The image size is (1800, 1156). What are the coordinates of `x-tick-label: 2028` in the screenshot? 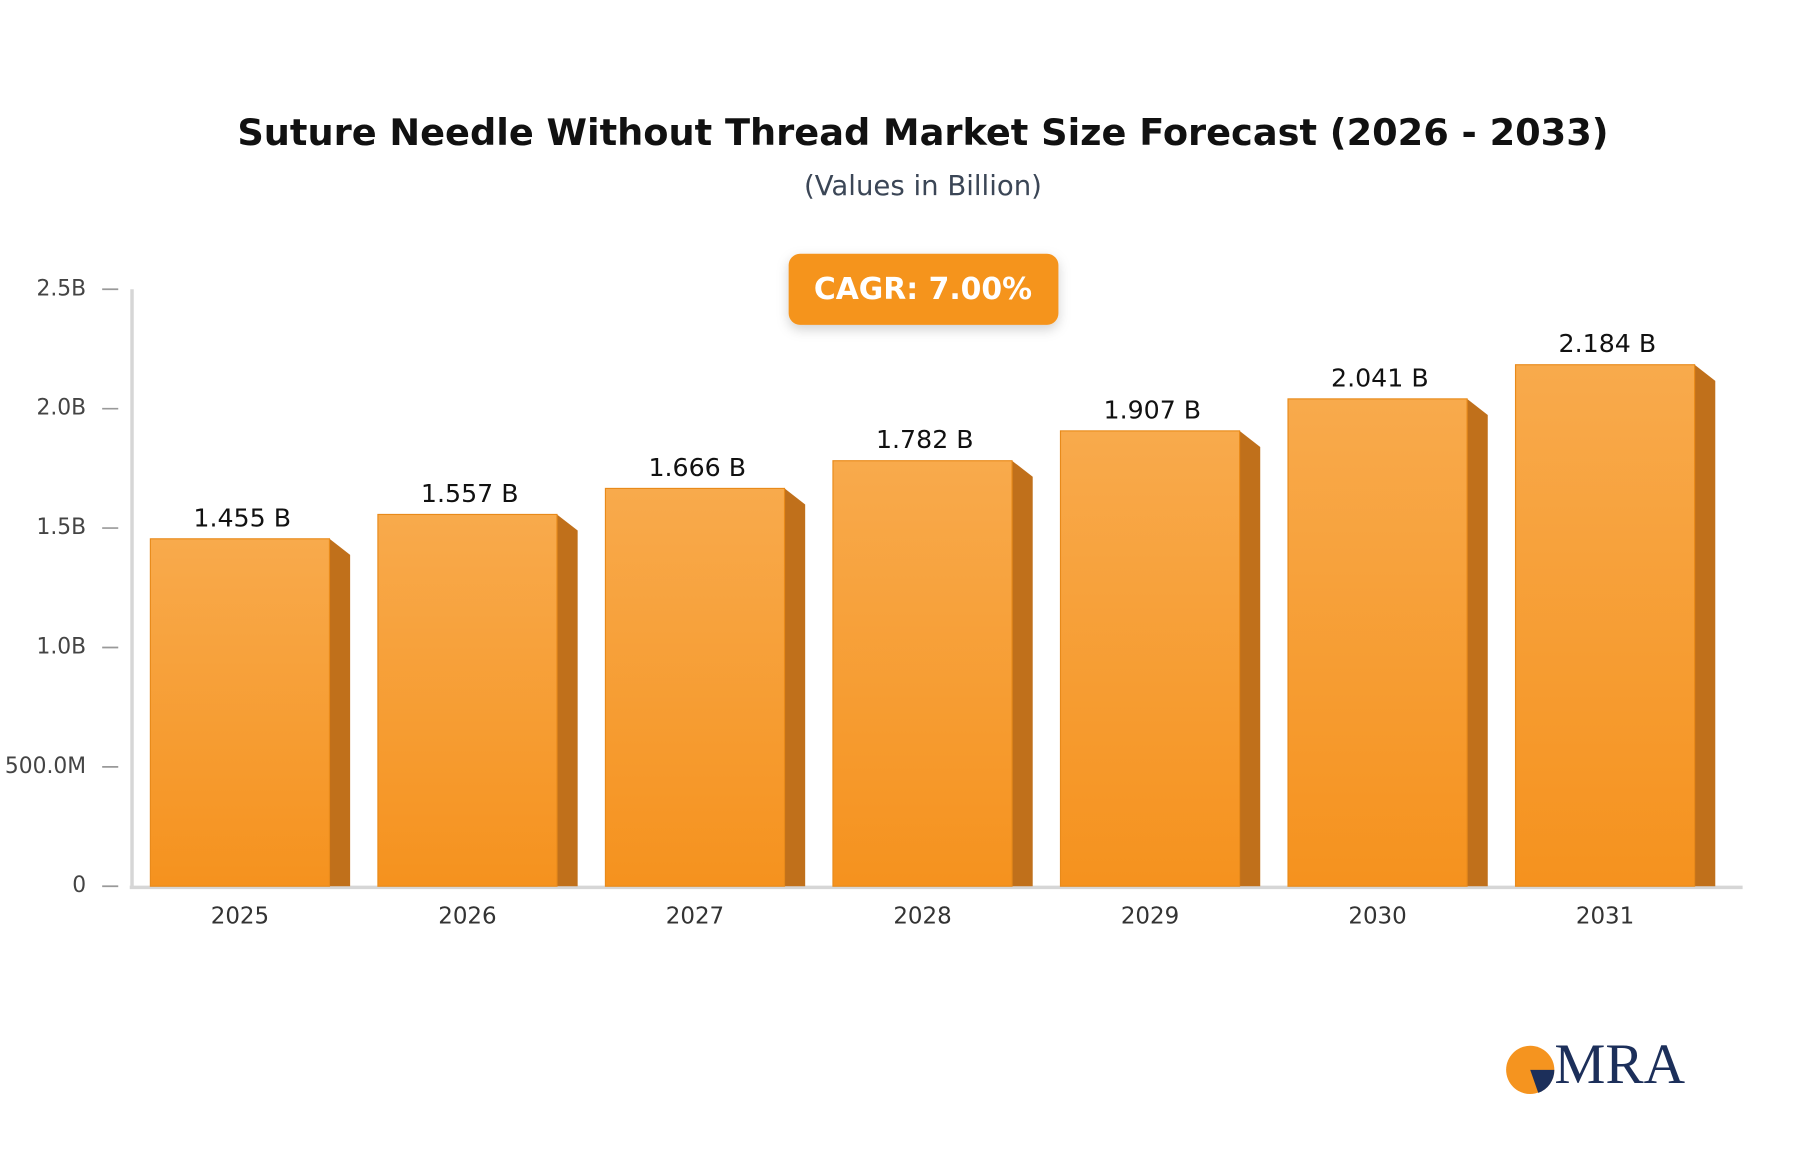 It's located at (922, 917).